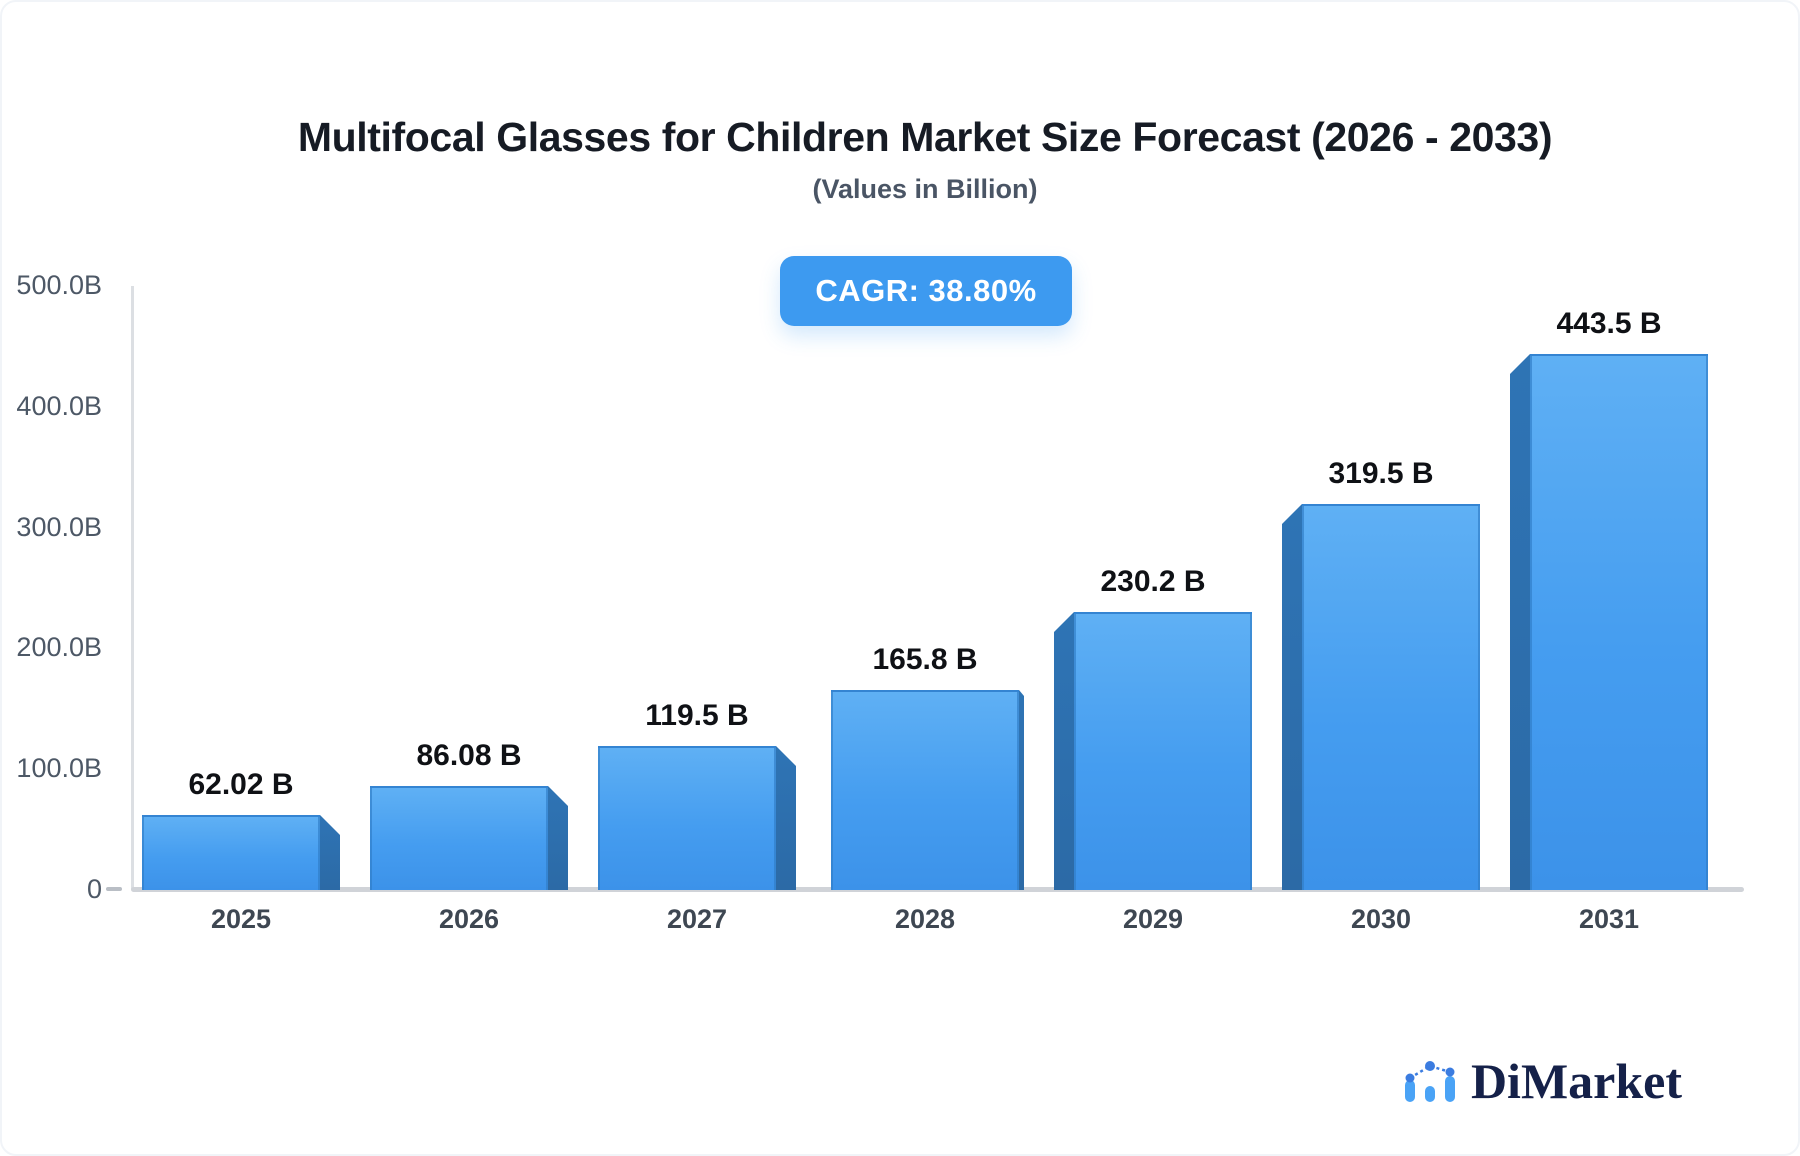 Image resolution: width=1800 pixels, height=1156 pixels. What do you see at coordinates (1609, 323) in the screenshot?
I see `bar-value-label: 443.5 B` at bounding box center [1609, 323].